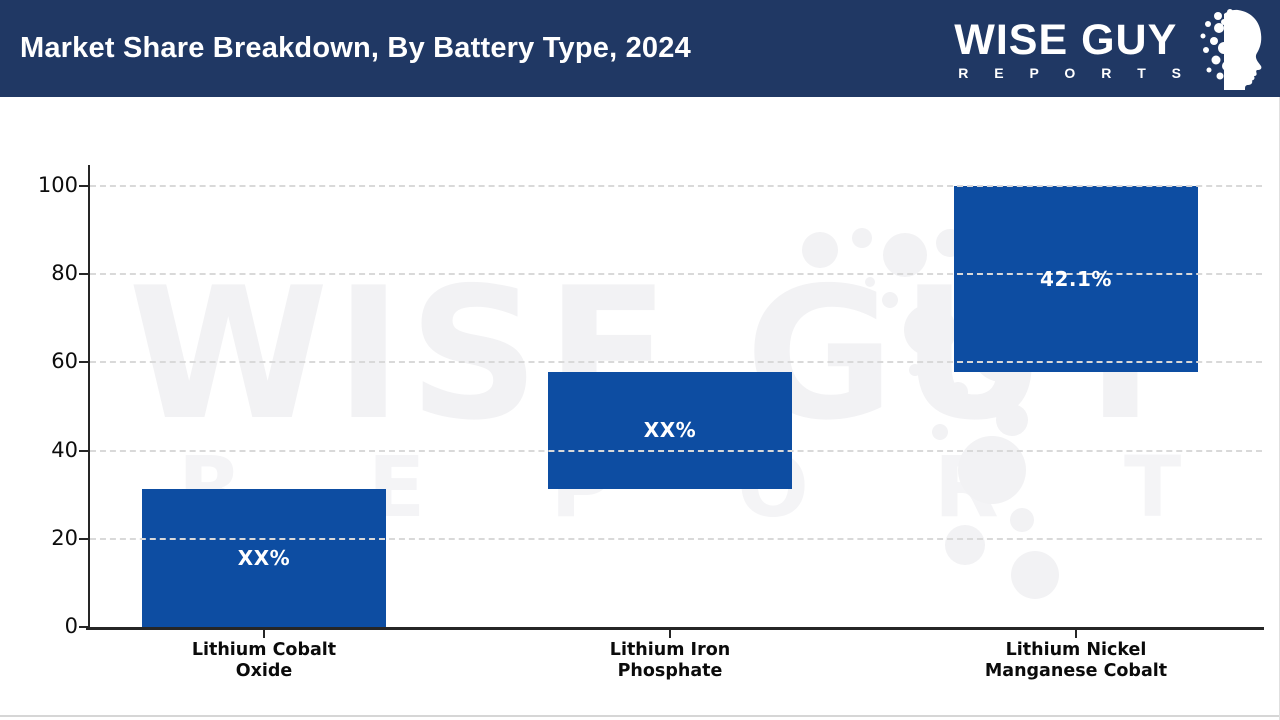 This screenshot has height=720, width=1280. What do you see at coordinates (675, 628) in the screenshot?
I see `x-axis-line` at bounding box center [675, 628].